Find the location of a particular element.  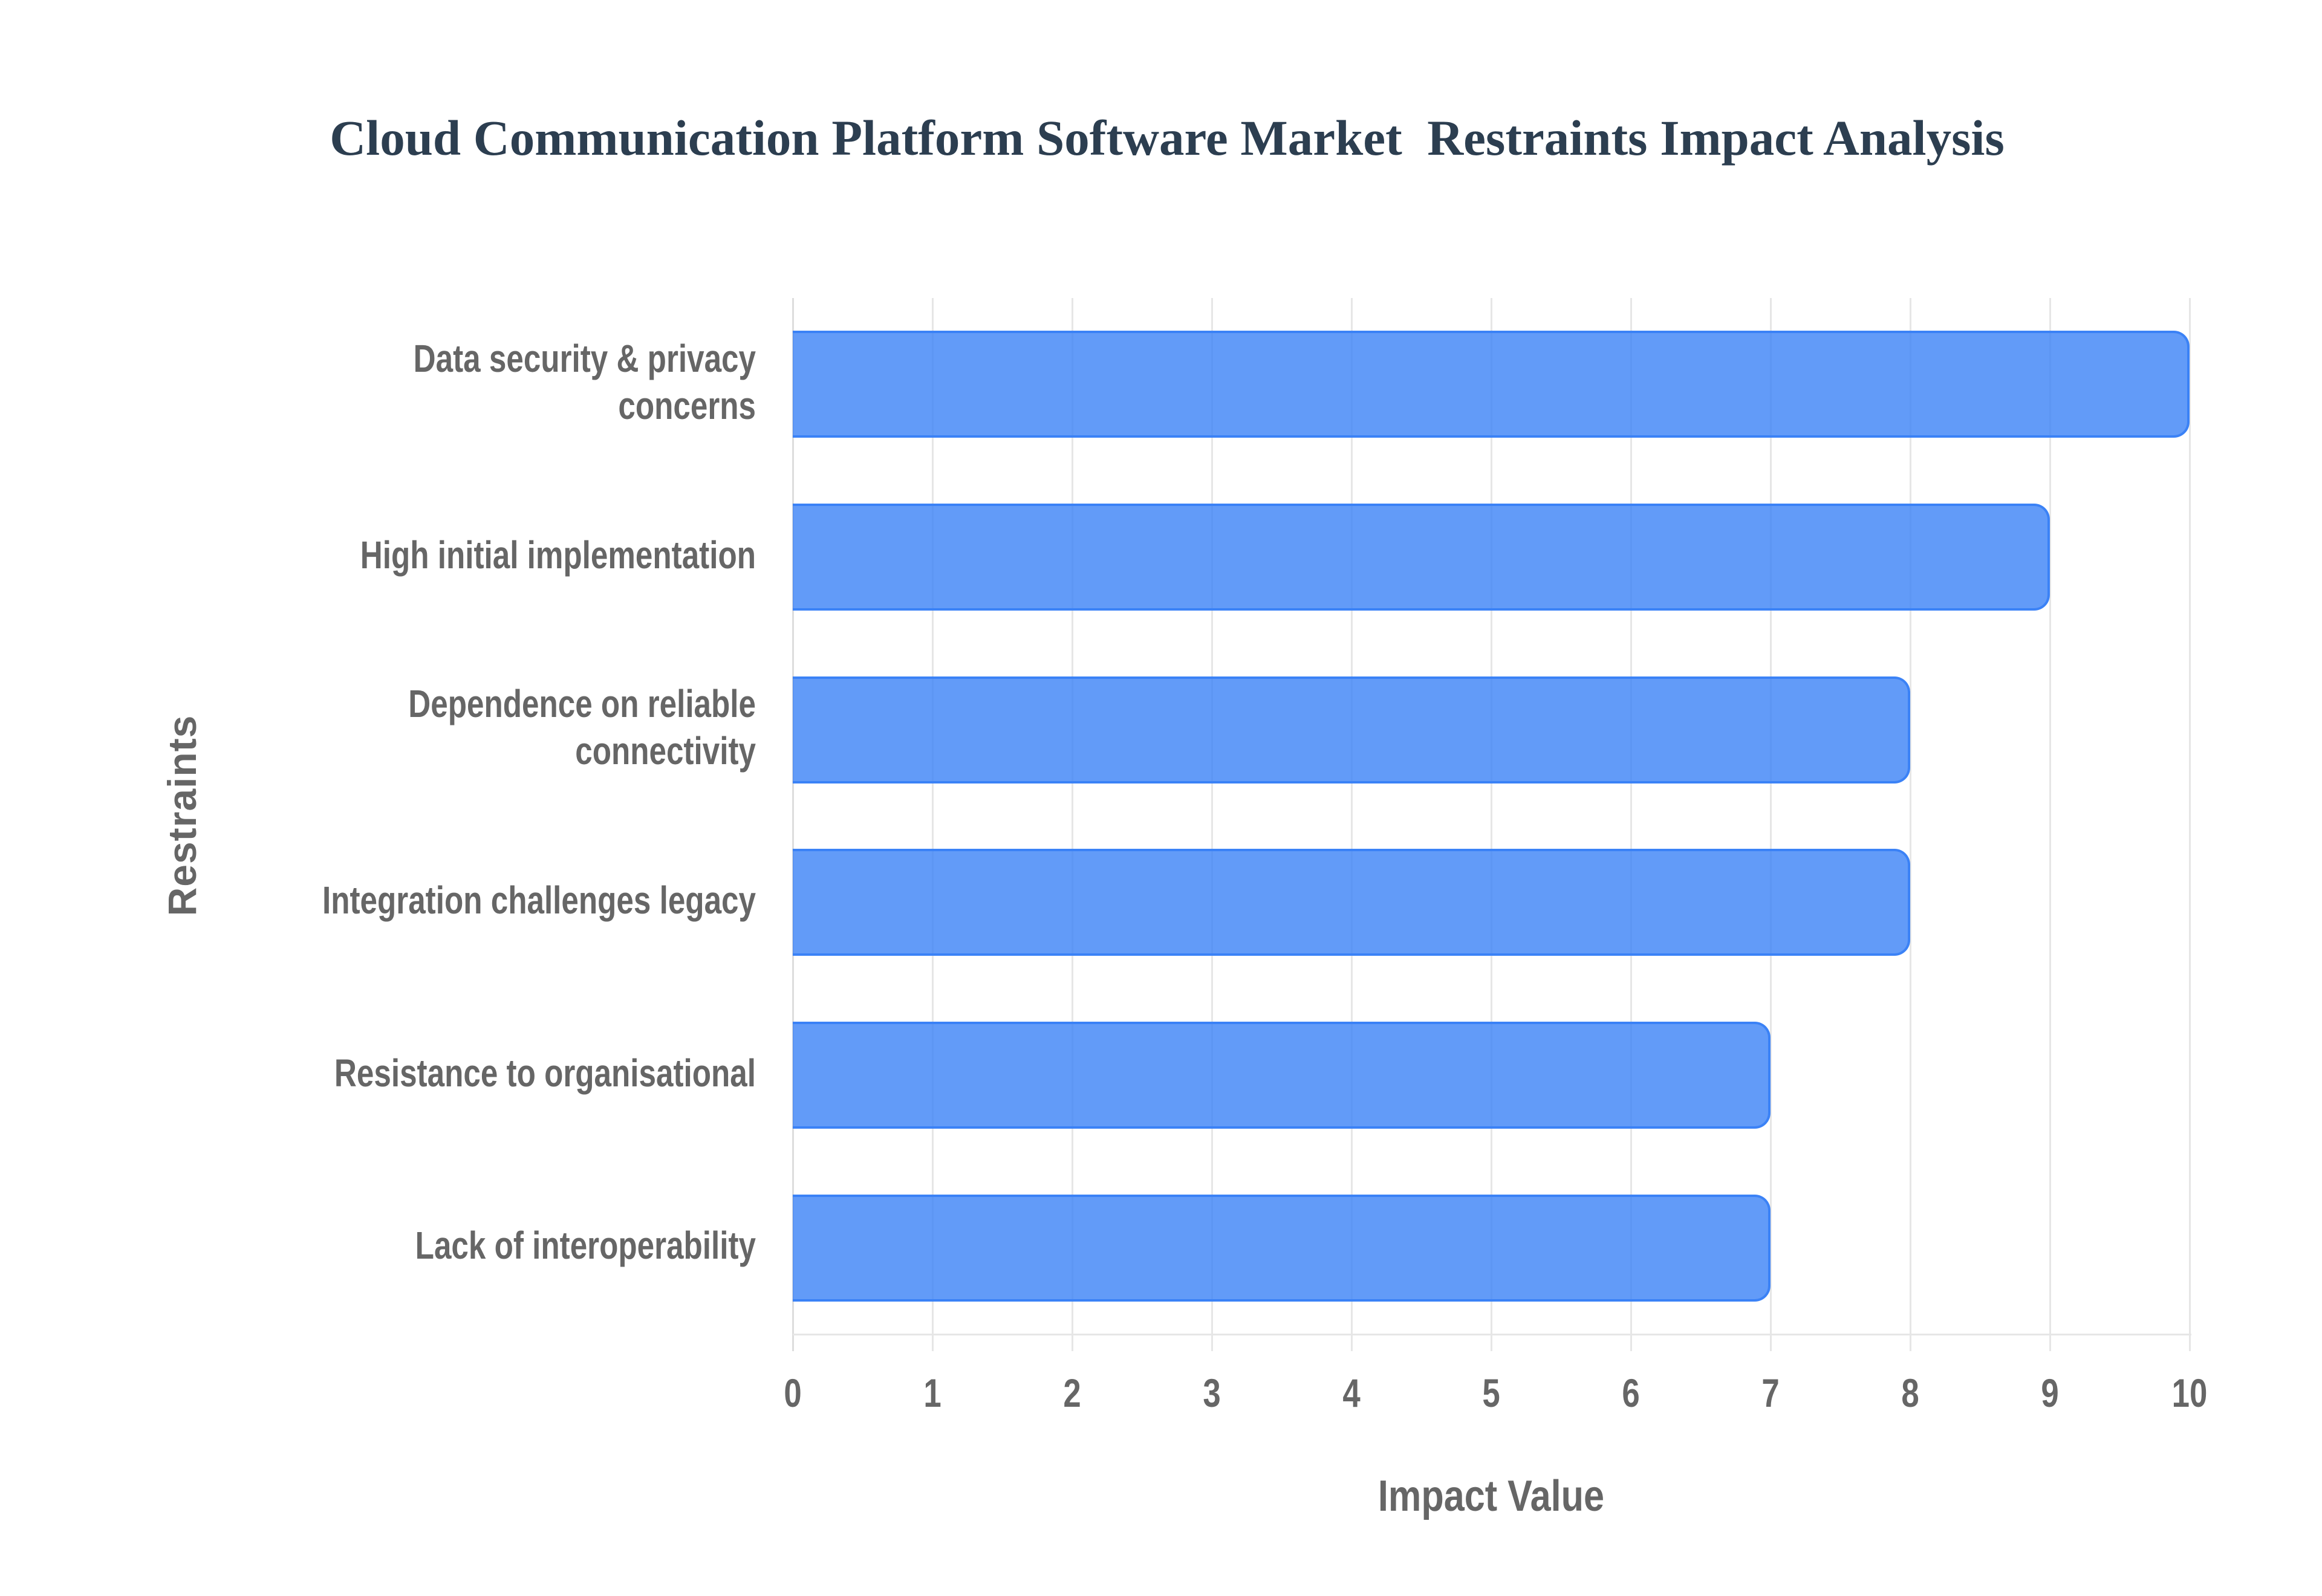

x-tick-label: 2 is located at coordinates (1072, 1393).